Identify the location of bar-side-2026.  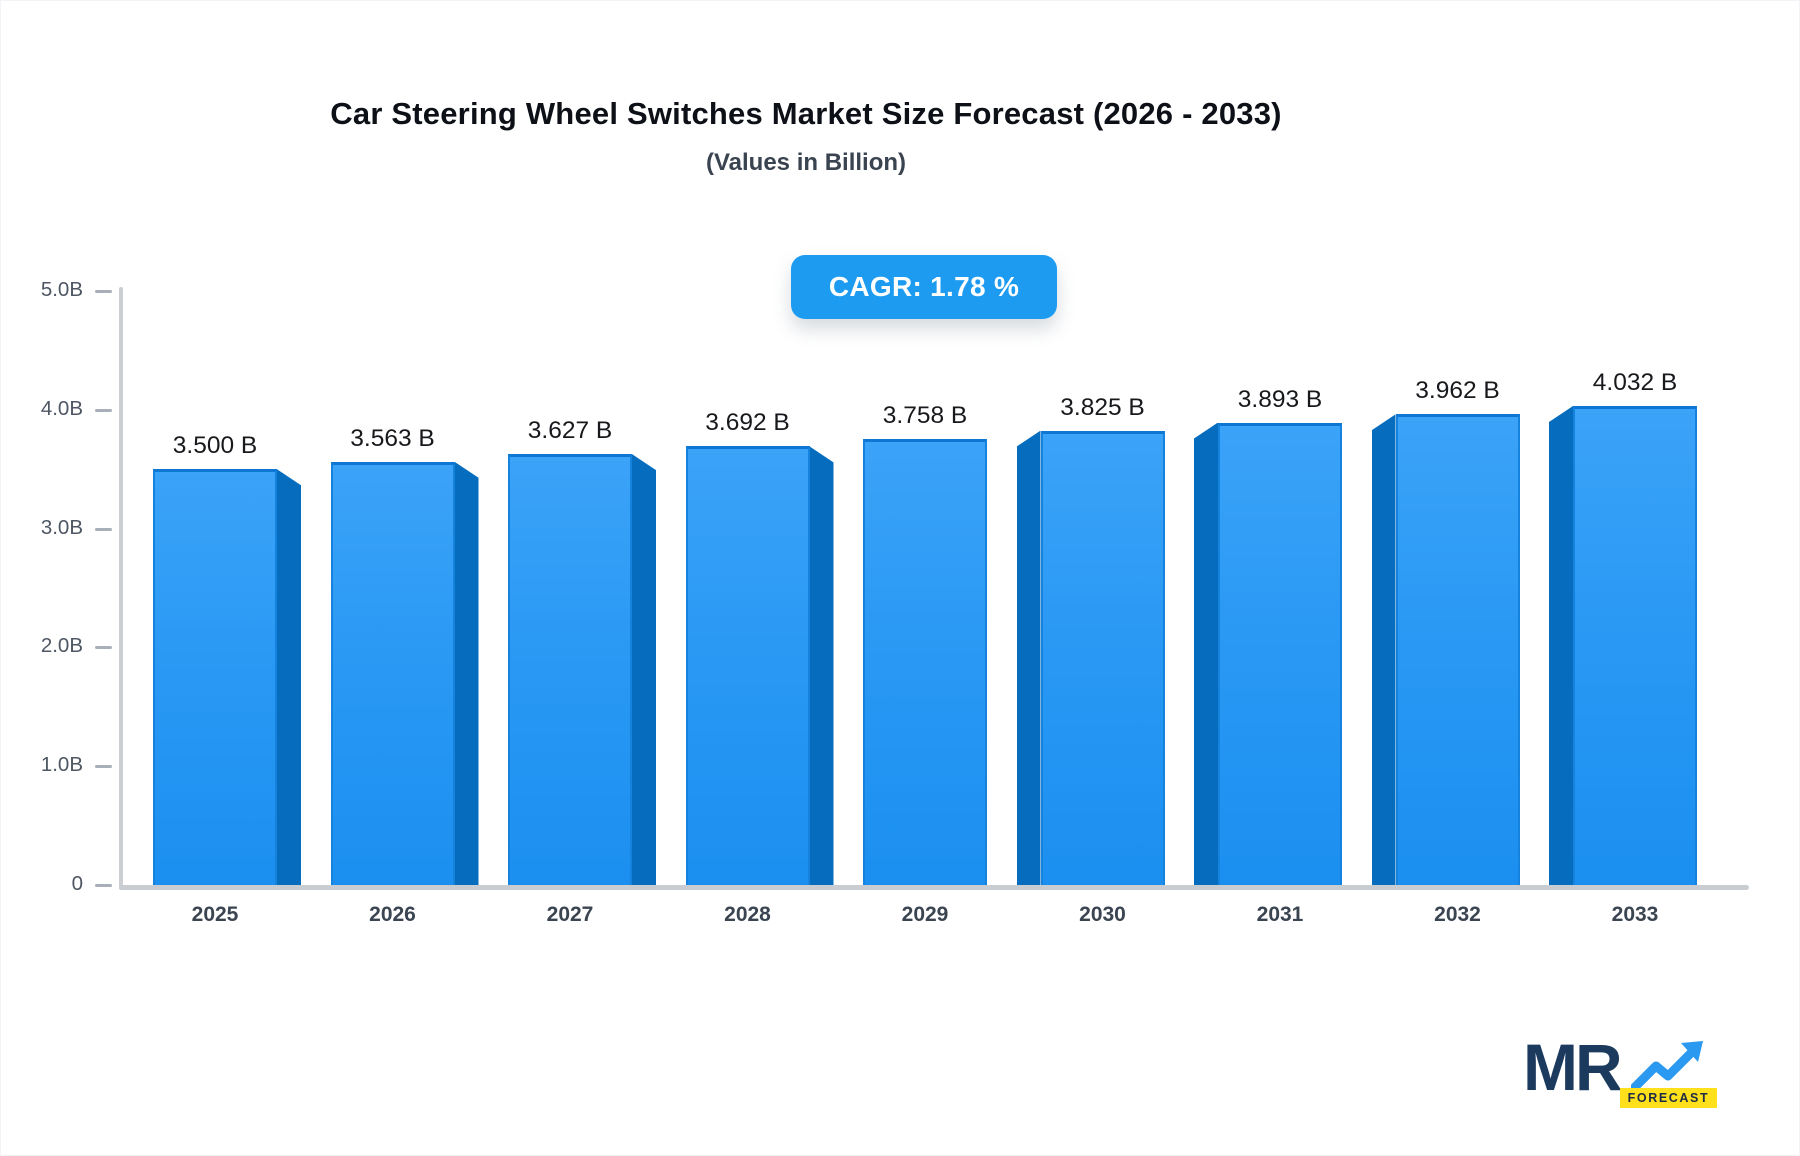
(466, 673).